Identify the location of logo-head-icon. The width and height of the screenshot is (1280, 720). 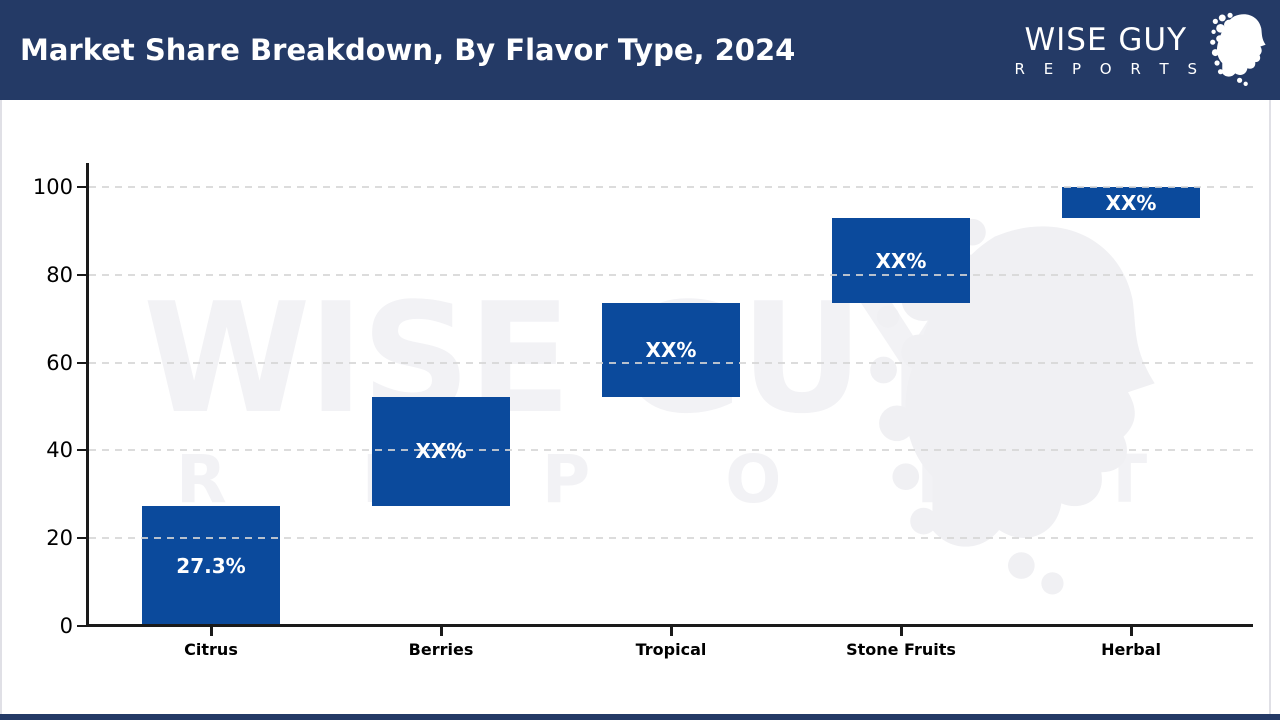
(1238, 49).